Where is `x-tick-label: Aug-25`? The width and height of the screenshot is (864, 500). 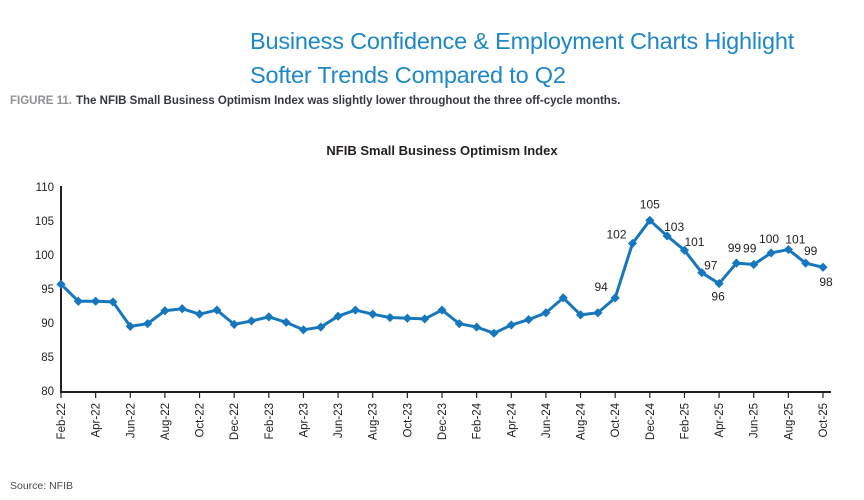
x-tick-label: Aug-25 is located at coordinates (789, 421).